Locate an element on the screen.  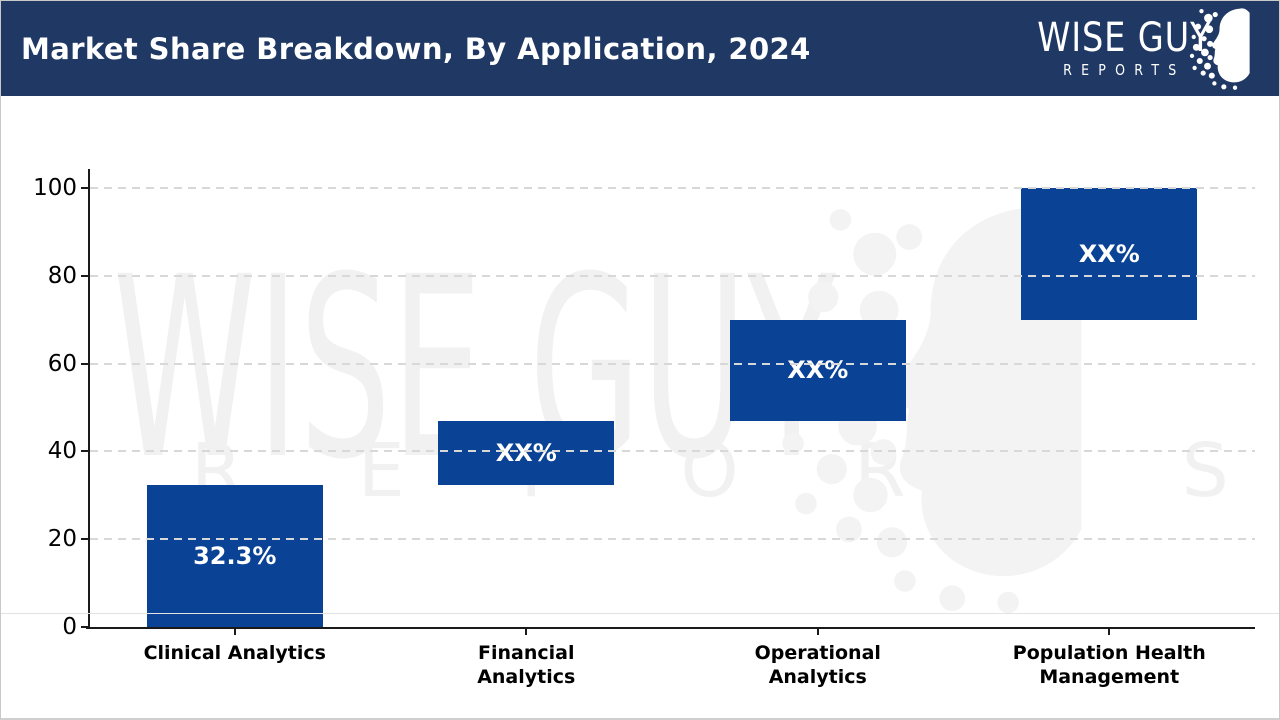
brand-name-text: WISE GUY is located at coordinates (1123, 38).